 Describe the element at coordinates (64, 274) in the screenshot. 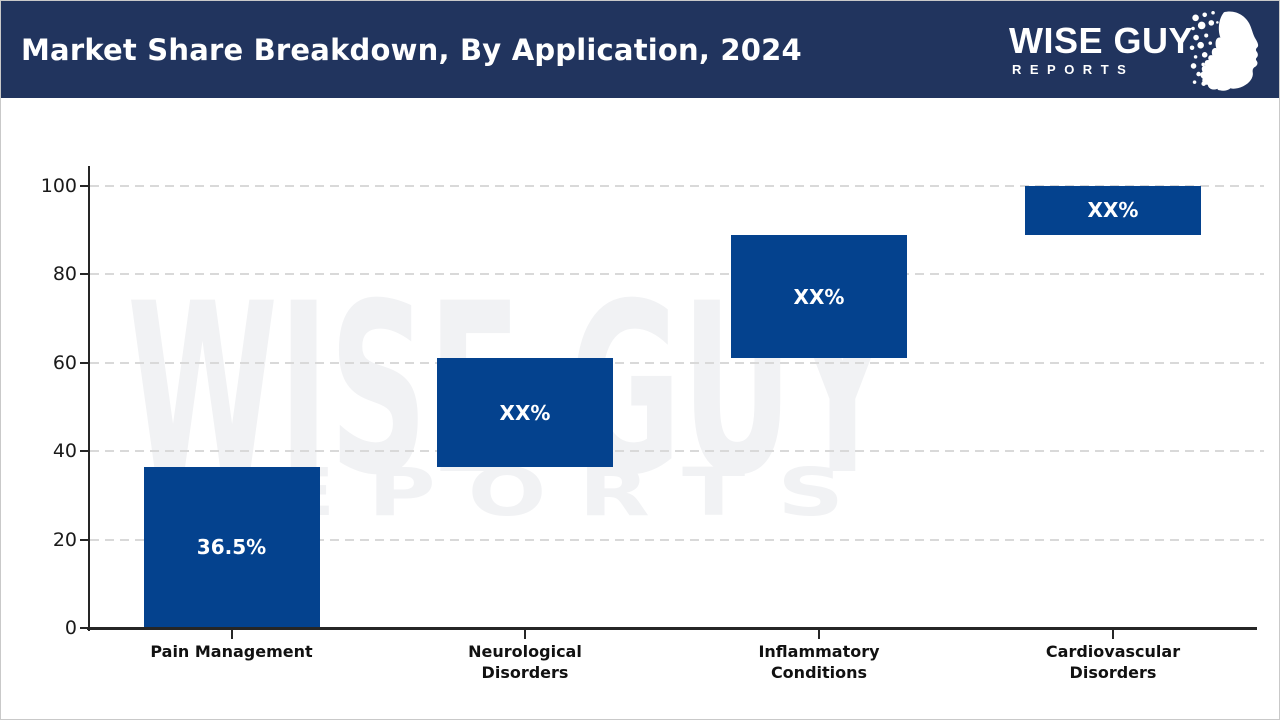

I see `y-tick-label-80: 80` at that location.